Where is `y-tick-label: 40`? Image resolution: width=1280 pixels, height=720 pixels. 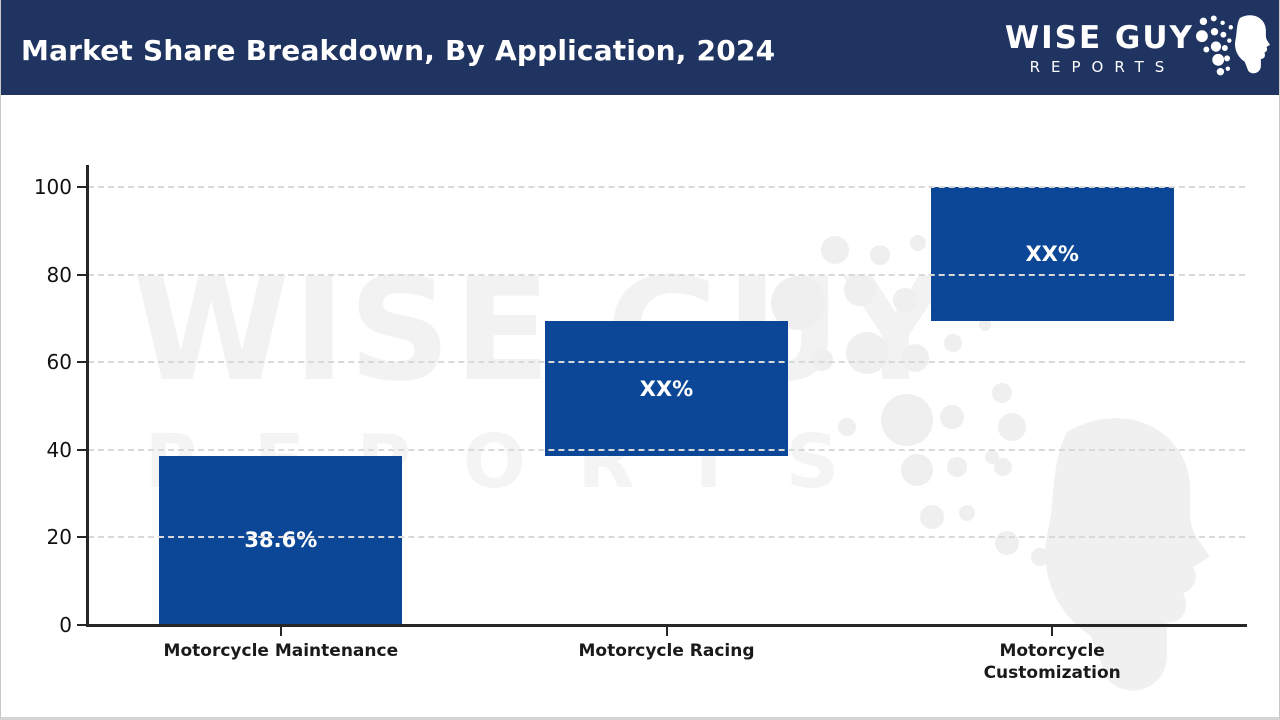
y-tick-label: 40 is located at coordinates (59, 449).